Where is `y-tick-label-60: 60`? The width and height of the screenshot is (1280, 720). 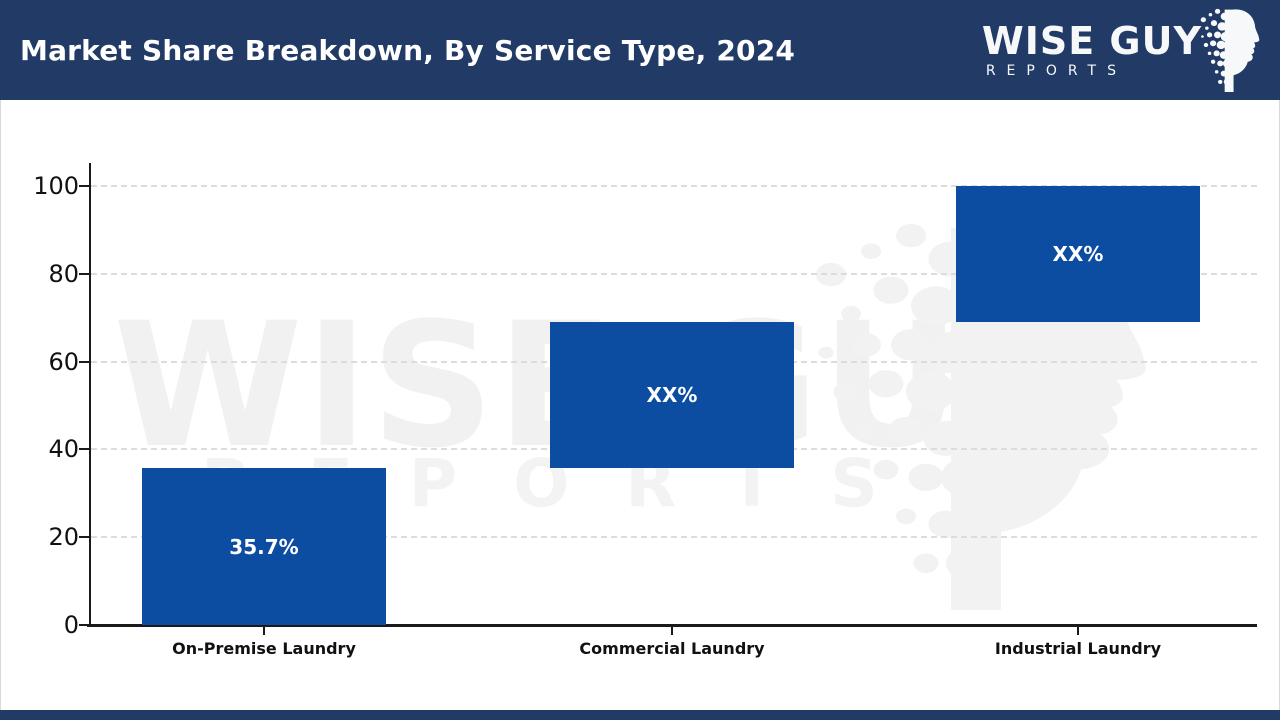 y-tick-label-60: 60 is located at coordinates (63, 361).